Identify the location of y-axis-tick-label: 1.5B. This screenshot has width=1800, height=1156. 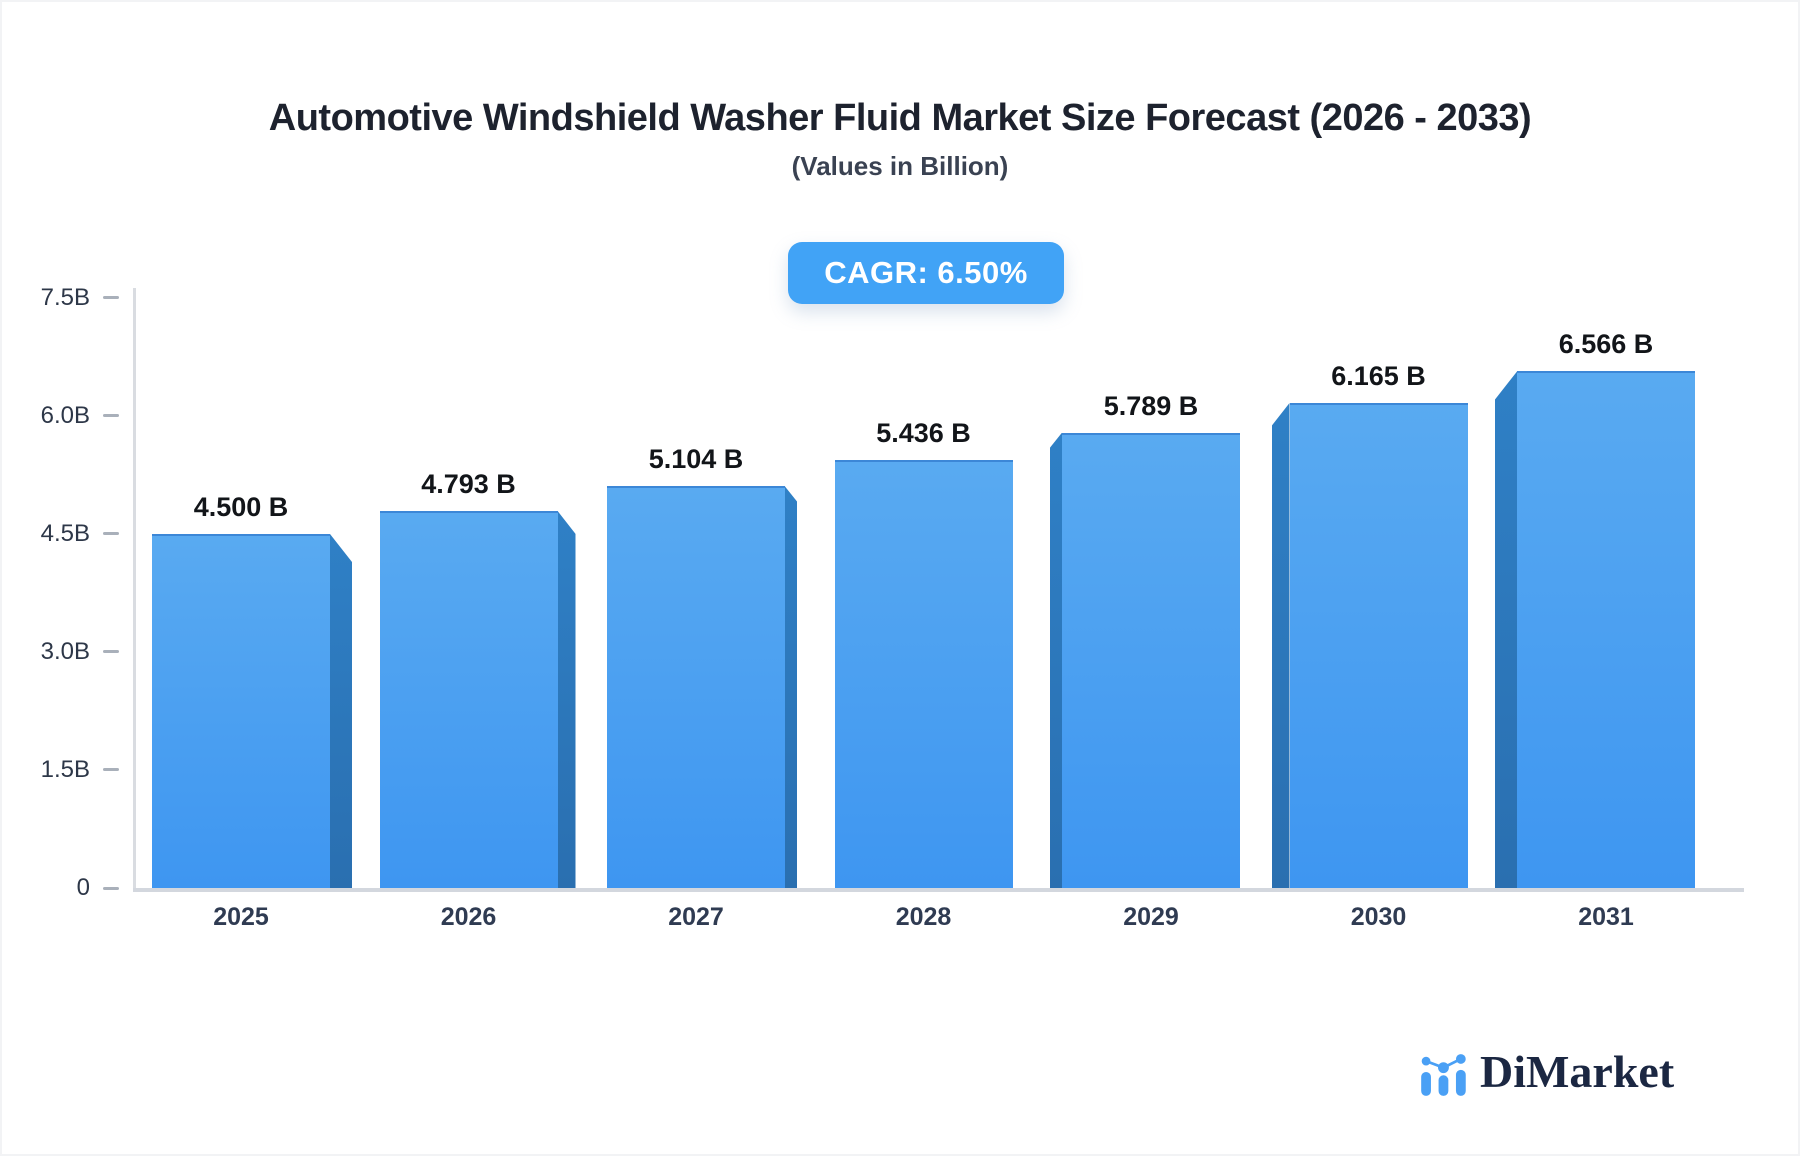
(65, 769).